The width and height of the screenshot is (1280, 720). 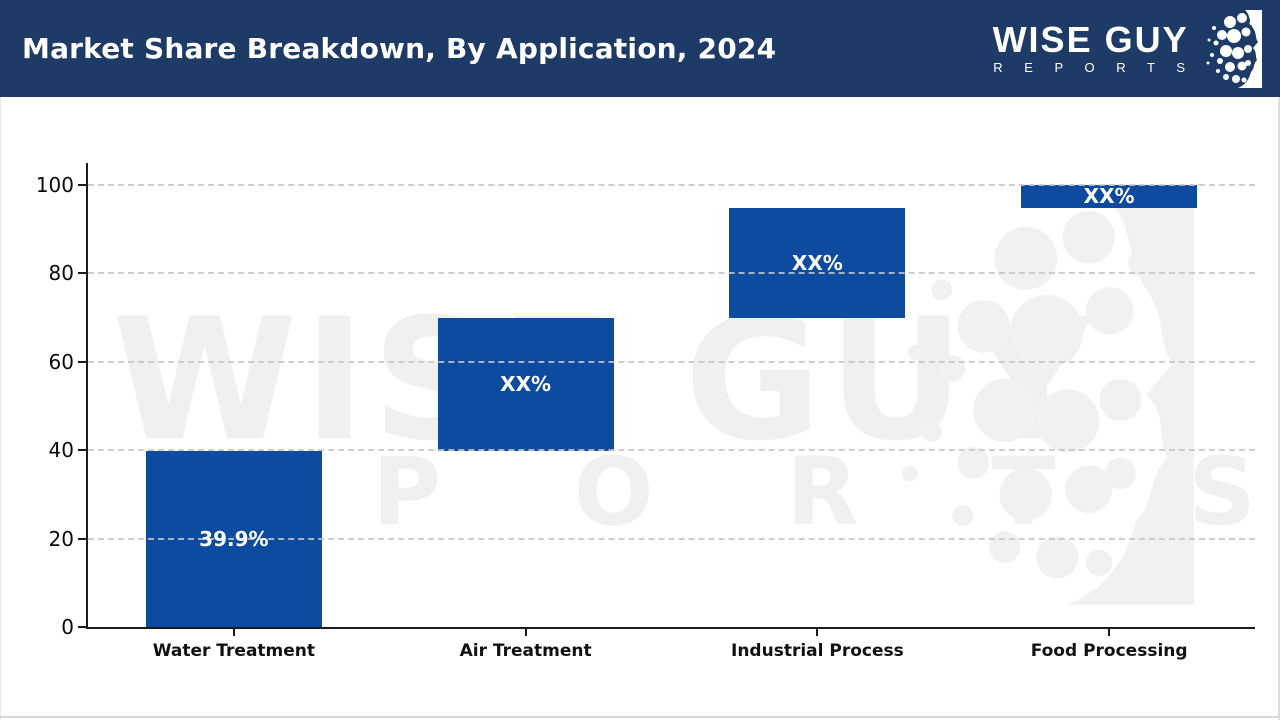 I want to click on logo-wiseguy-text: WISE GUY, so click(x=1090, y=39).